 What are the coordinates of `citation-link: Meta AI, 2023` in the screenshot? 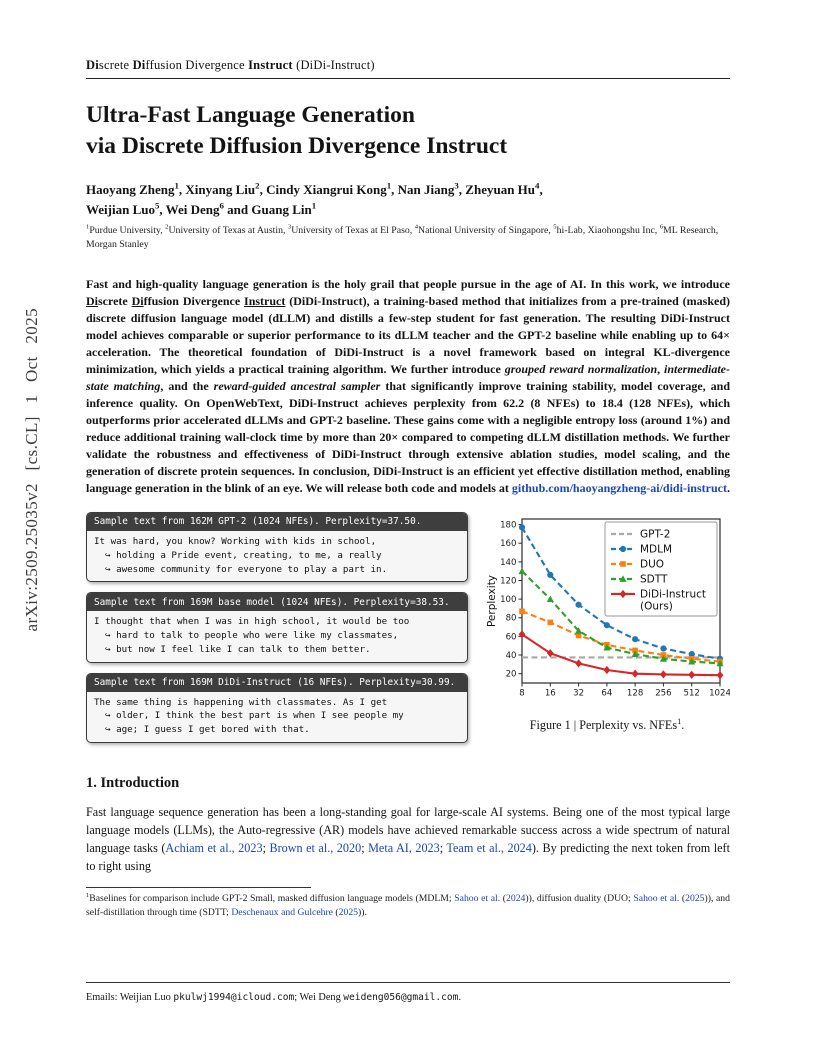 It's located at (404, 848).